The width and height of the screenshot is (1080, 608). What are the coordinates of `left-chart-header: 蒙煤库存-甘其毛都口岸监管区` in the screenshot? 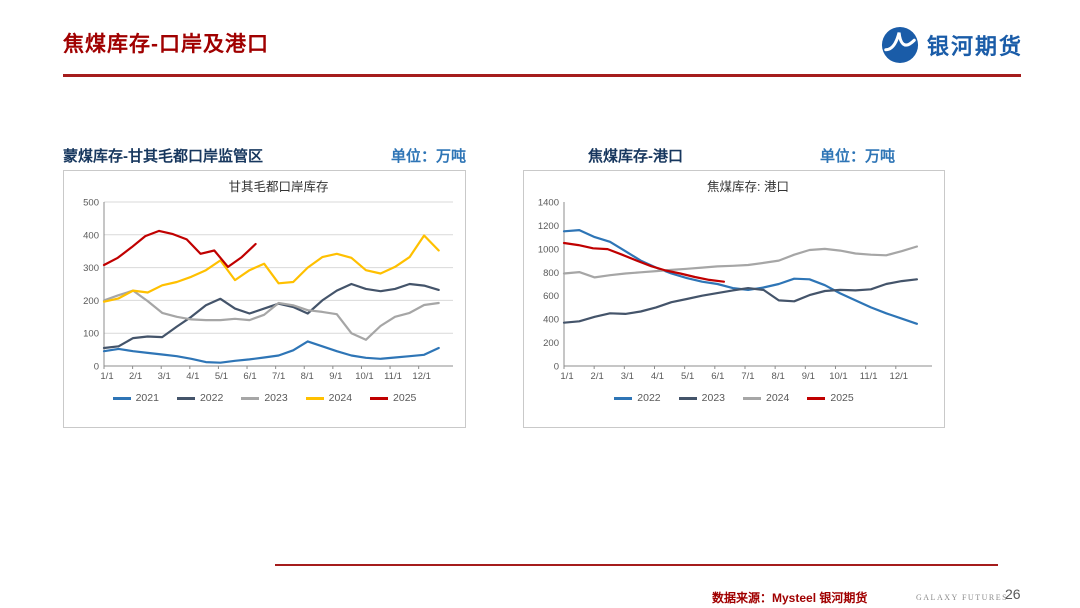 It's located at (163, 156).